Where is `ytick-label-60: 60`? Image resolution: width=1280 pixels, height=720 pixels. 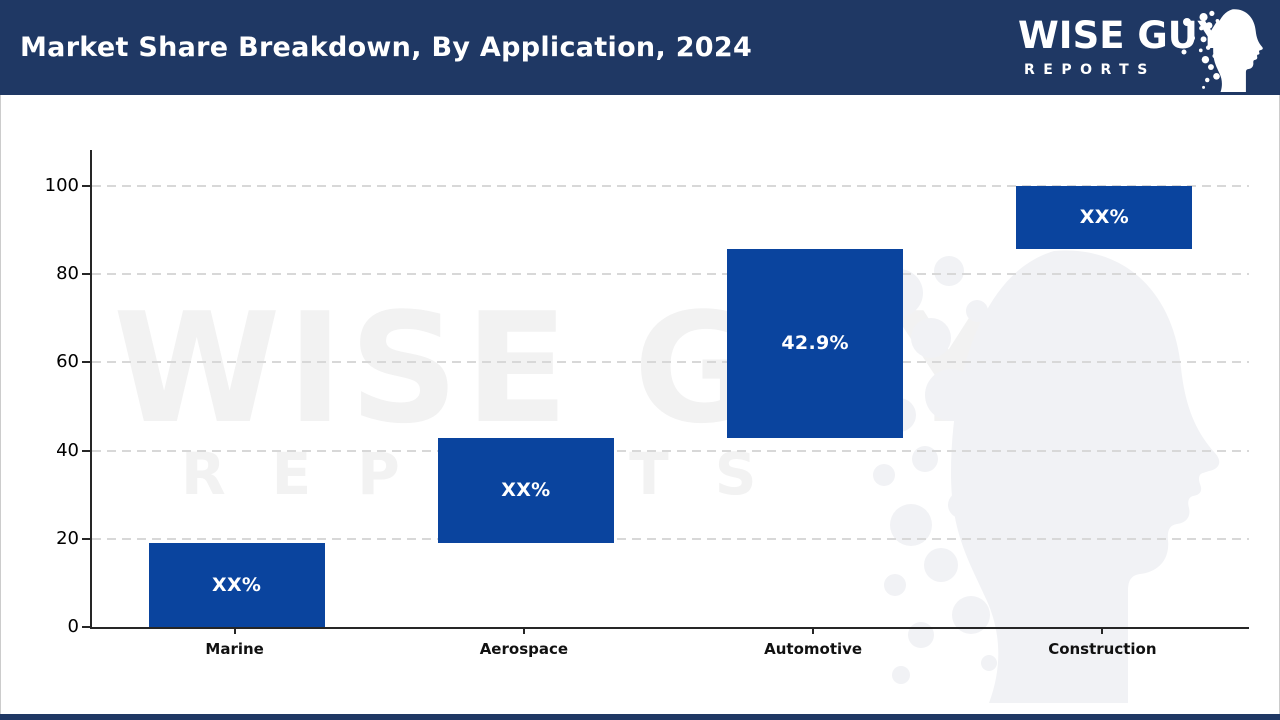
ytick-label-60: 60 is located at coordinates (67, 362).